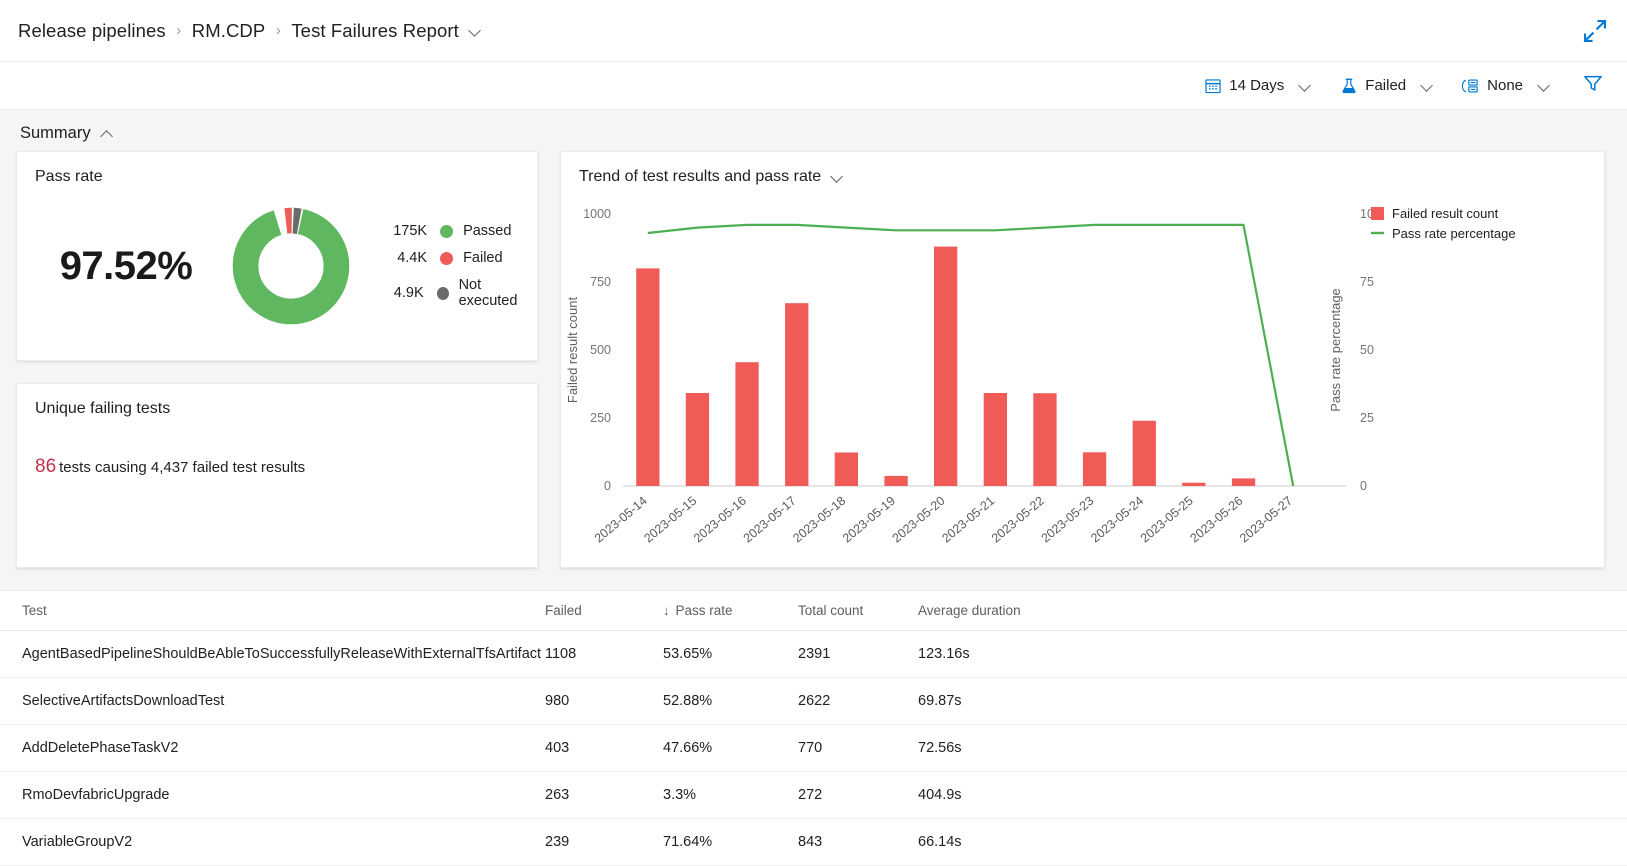 This screenshot has width=1627, height=866. I want to click on cell-pass-rate: 3.3%, so click(730, 795).